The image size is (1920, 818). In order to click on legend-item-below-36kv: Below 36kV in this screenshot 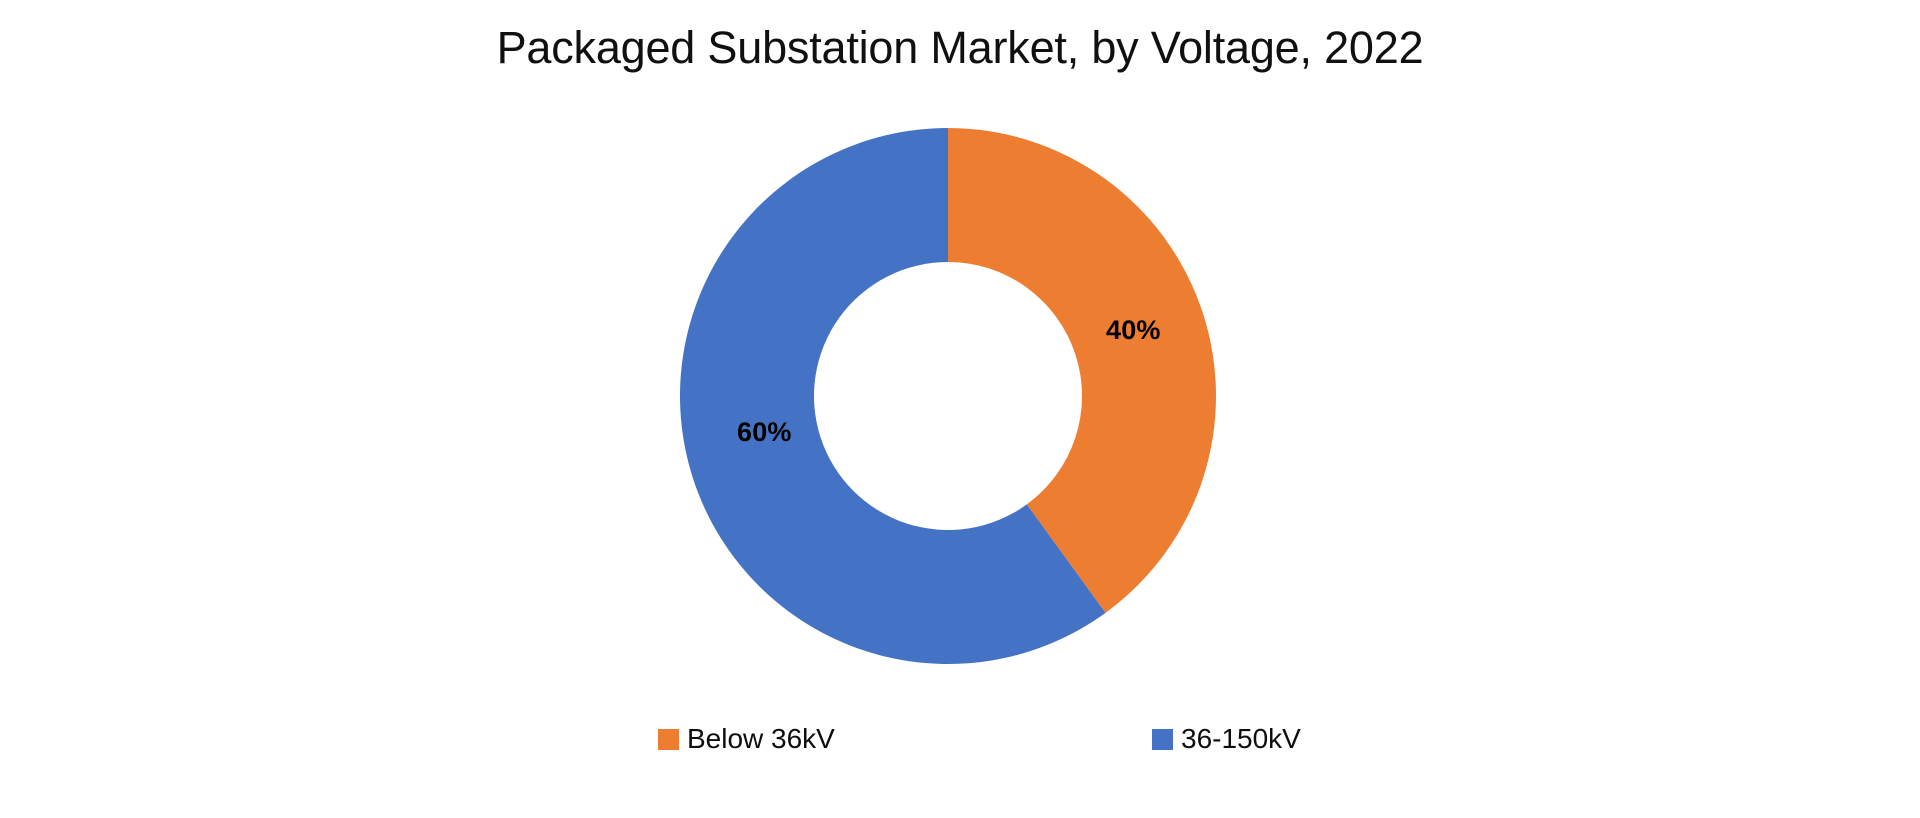, I will do `click(746, 739)`.